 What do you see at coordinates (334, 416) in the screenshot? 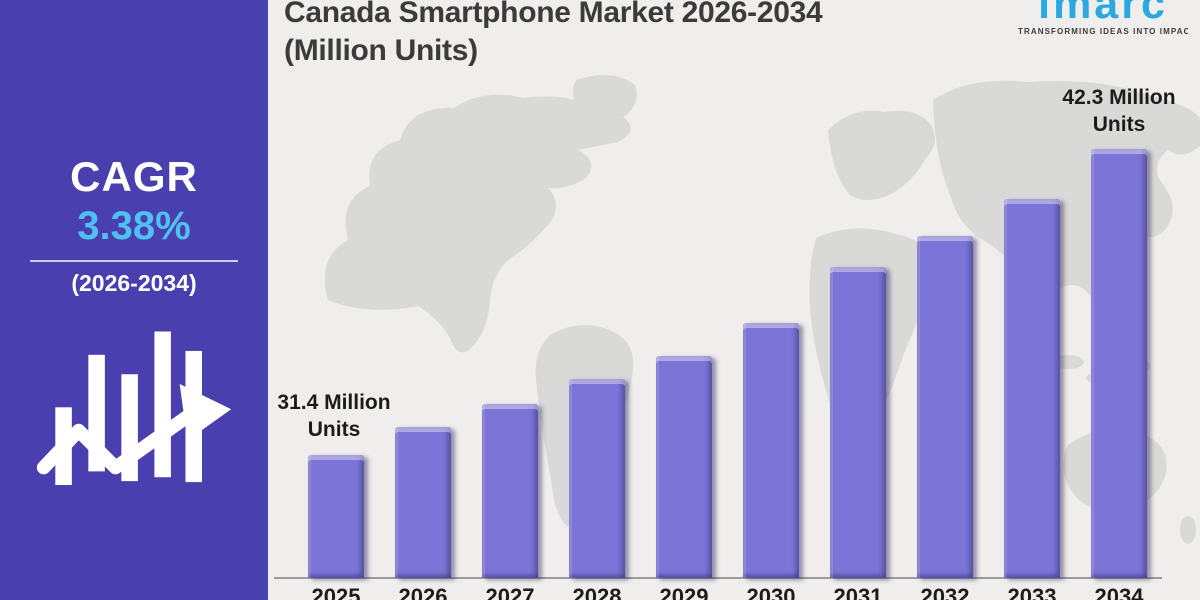
I see `annotation-2025: 31.4 Million Units` at bounding box center [334, 416].